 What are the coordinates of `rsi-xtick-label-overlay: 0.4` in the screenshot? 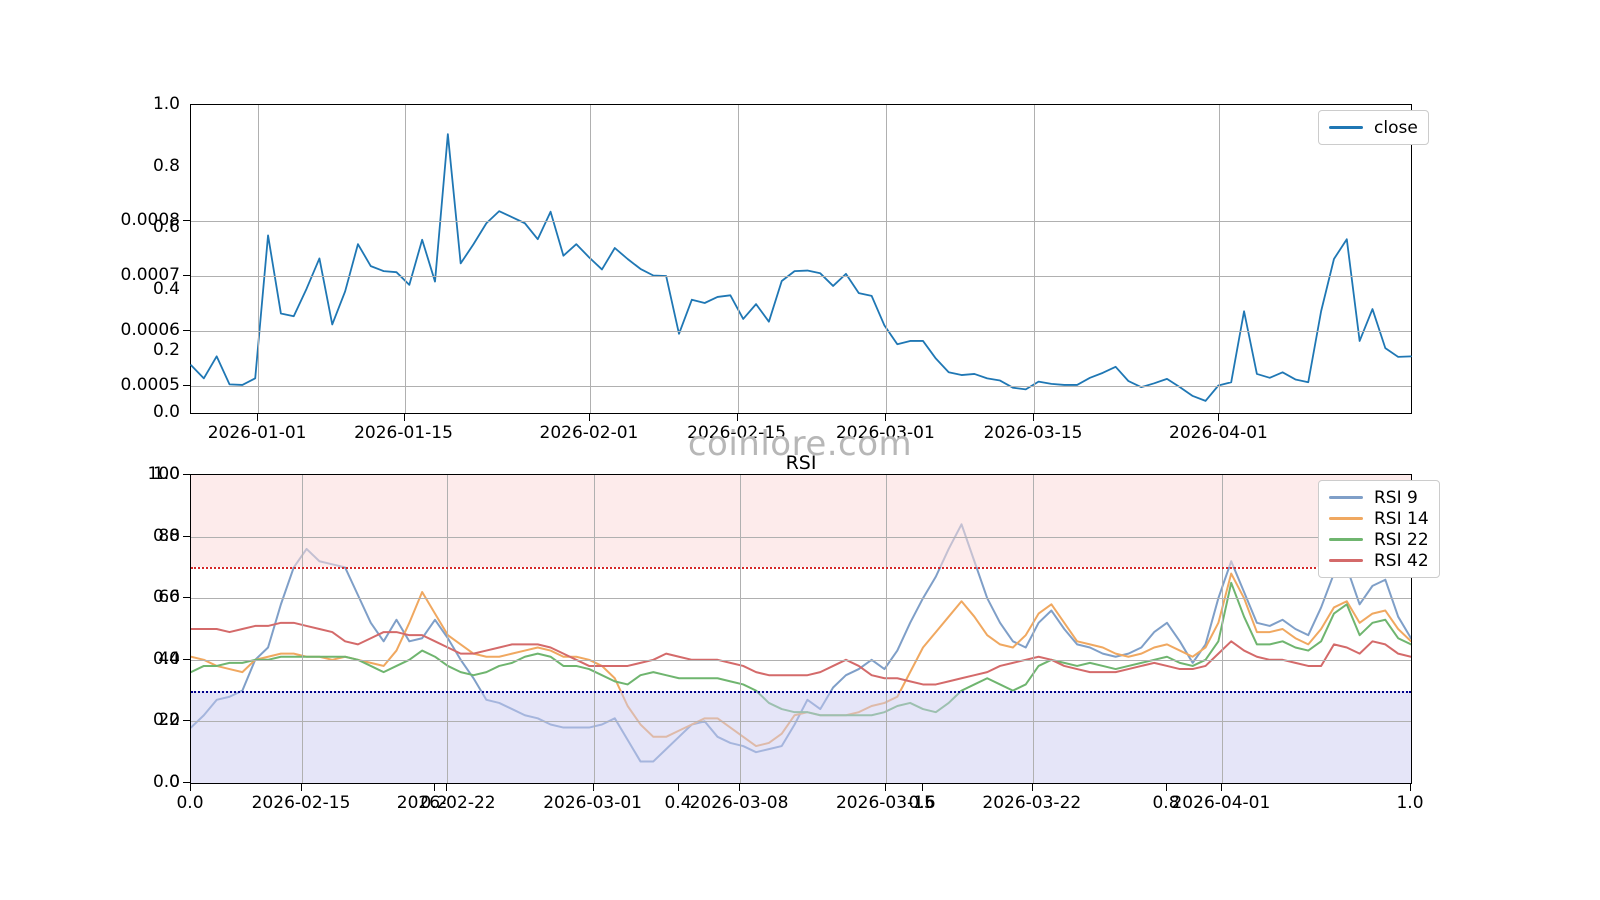 It's located at (678, 803).